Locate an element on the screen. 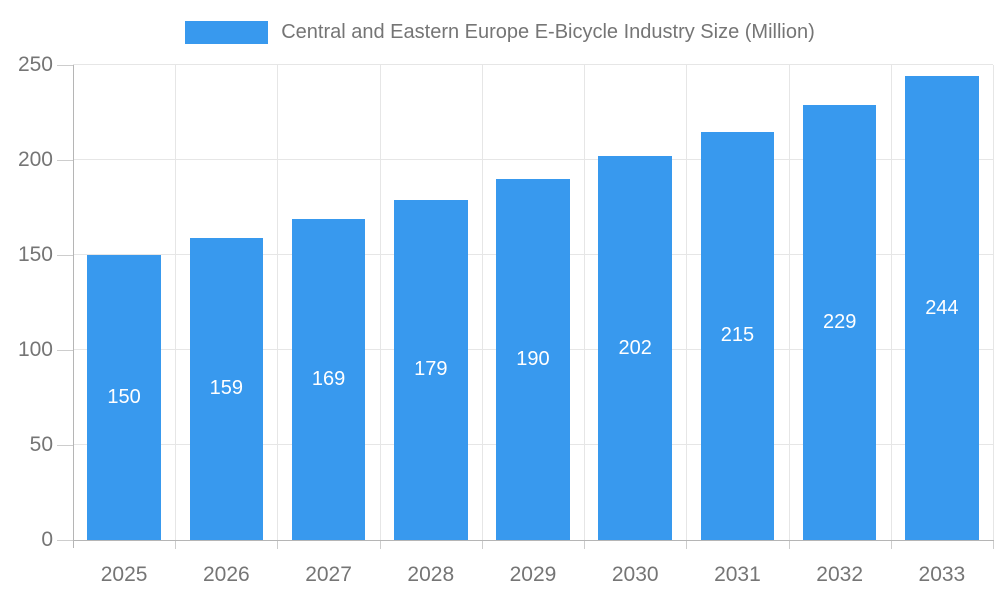 This screenshot has height=600, width=1000. bar-value-label: 202 is located at coordinates (635, 347).